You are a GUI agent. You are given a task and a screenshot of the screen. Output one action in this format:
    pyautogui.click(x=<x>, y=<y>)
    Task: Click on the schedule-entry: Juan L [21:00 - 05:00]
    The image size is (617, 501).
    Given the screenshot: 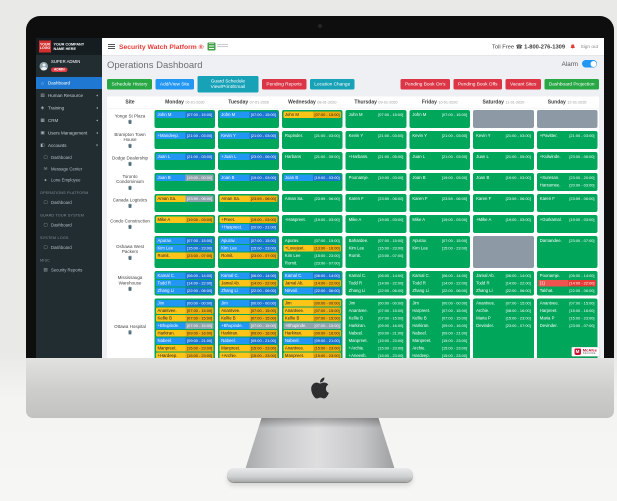 What is the action you would take?
    pyautogui.click(x=504, y=156)
    